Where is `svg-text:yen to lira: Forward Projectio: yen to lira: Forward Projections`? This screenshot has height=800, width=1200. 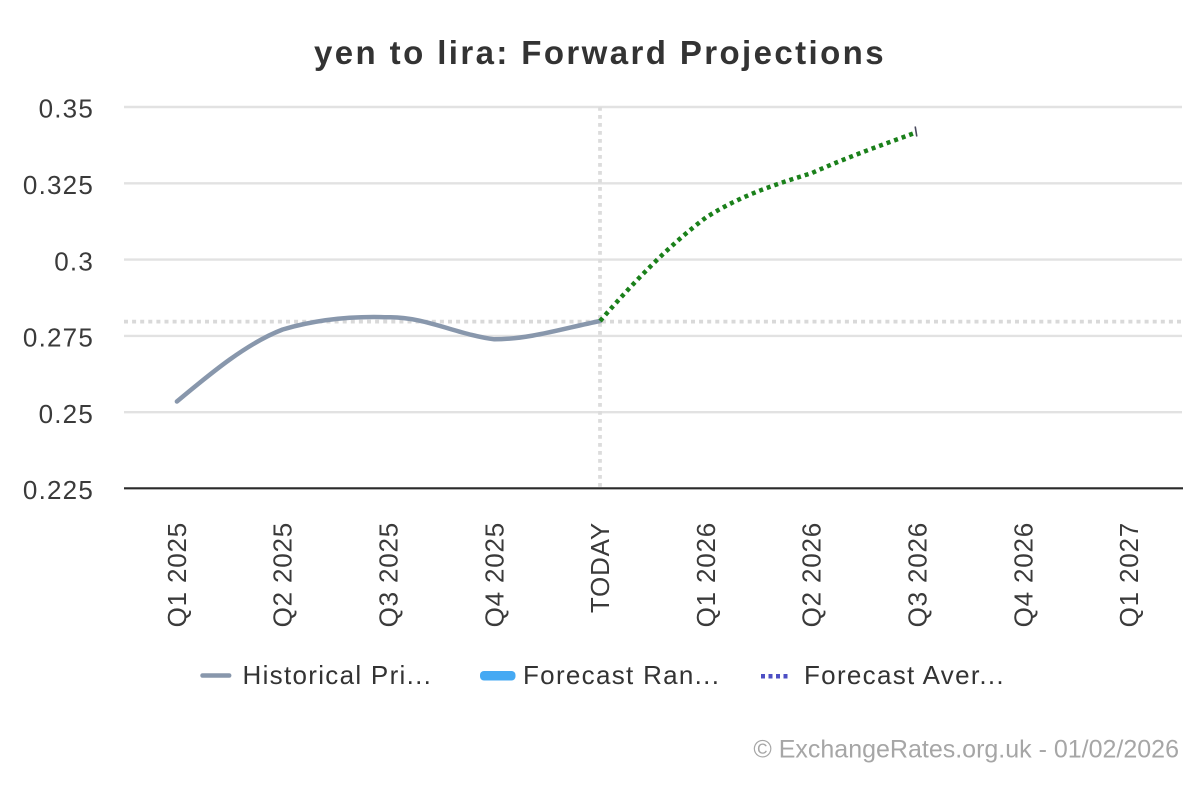 svg-text:yen to lira: Forward Projectio: yen to lira: Forward Projections is located at coordinates (600, 52).